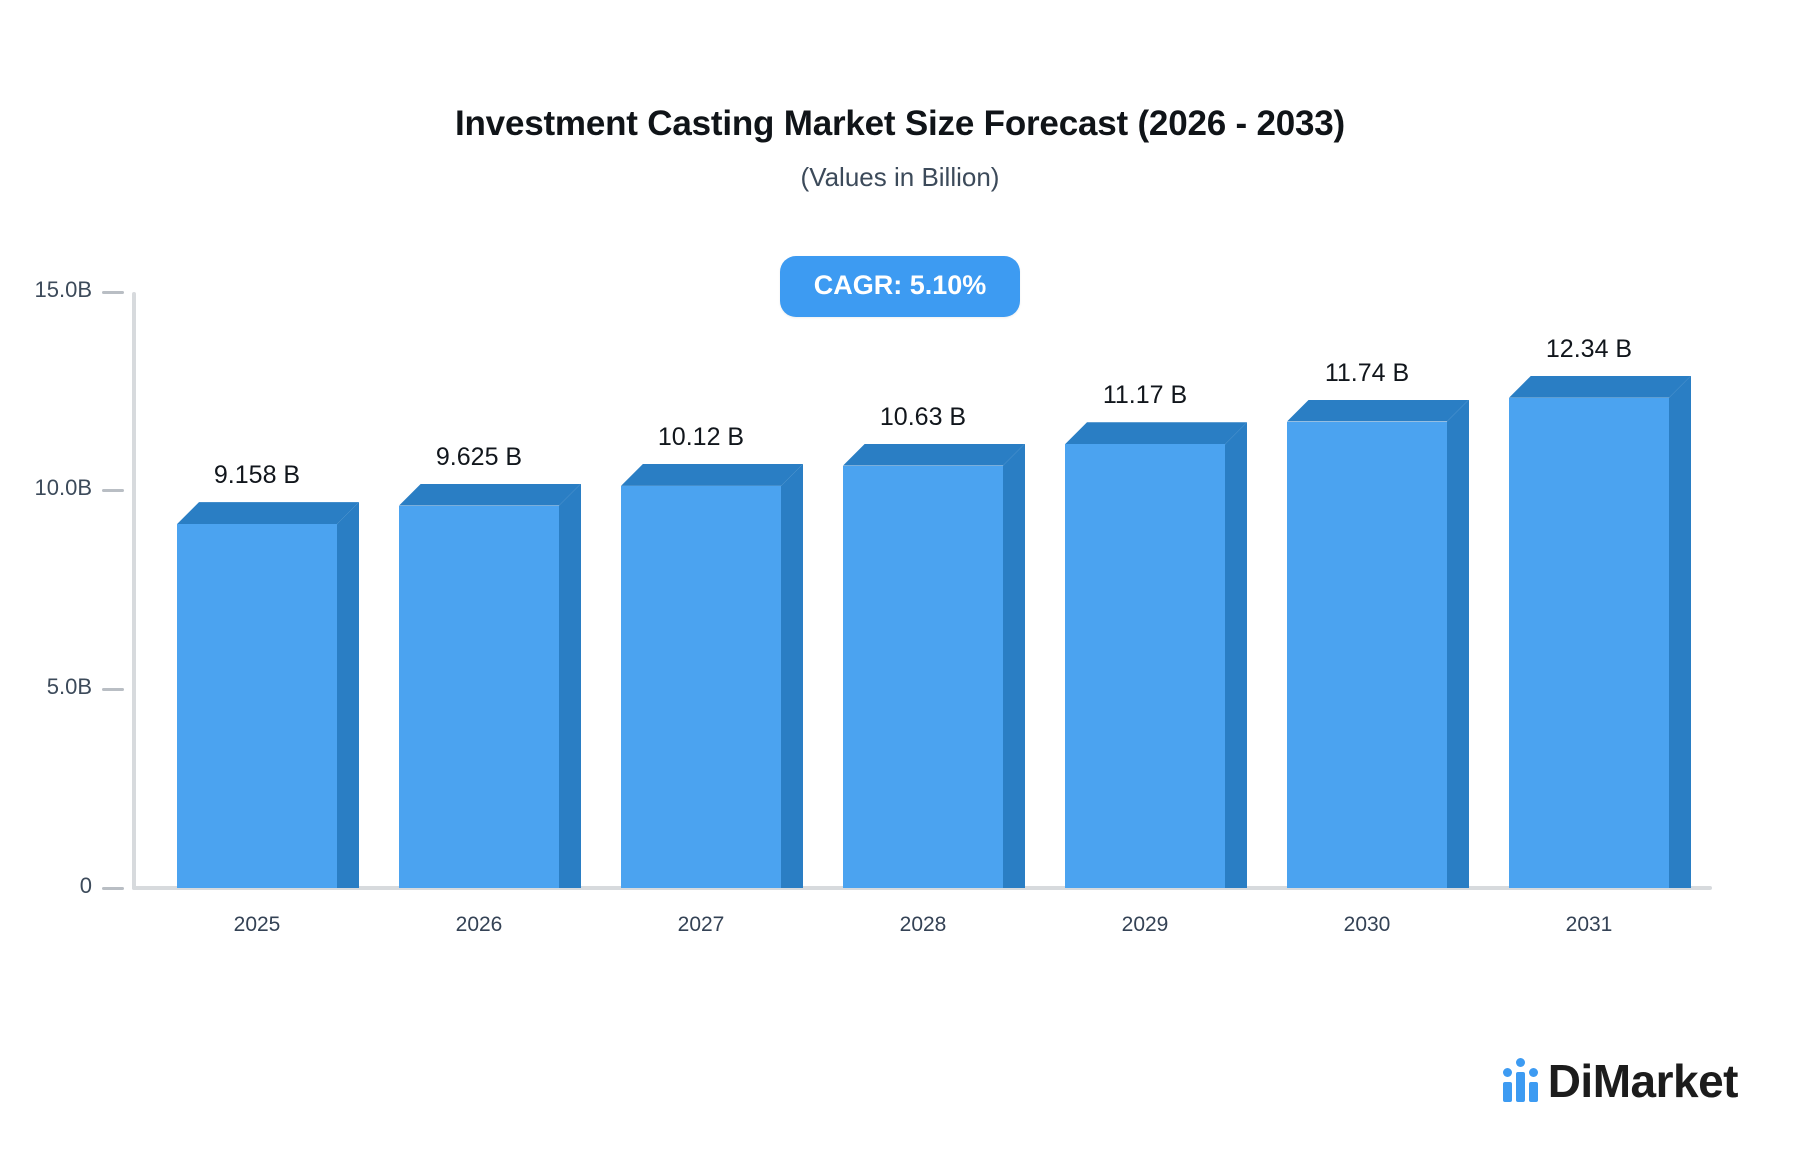 The image size is (1800, 1156). I want to click on bar-value-label: 9.625 B, so click(479, 456).